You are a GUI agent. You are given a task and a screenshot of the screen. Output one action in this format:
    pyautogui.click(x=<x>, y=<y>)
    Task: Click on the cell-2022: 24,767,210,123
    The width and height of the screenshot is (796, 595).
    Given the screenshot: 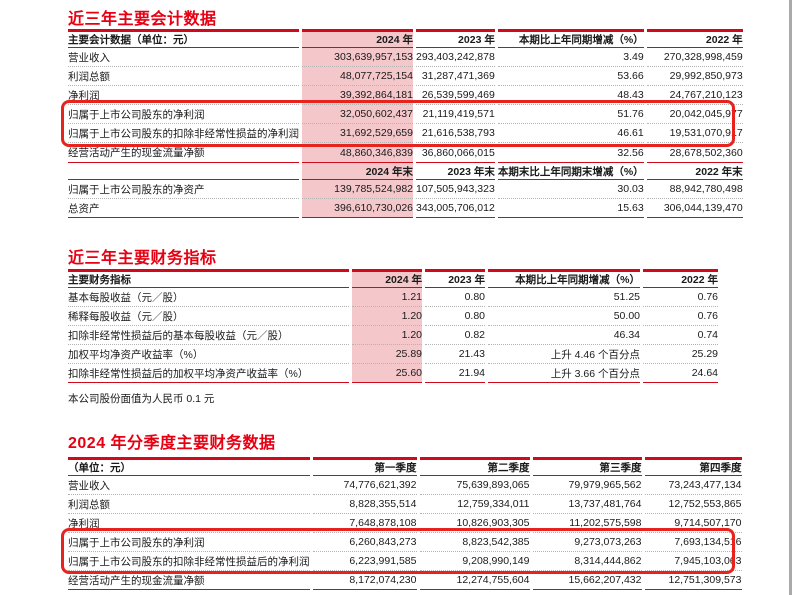 What is the action you would take?
    pyautogui.click(x=694, y=95)
    